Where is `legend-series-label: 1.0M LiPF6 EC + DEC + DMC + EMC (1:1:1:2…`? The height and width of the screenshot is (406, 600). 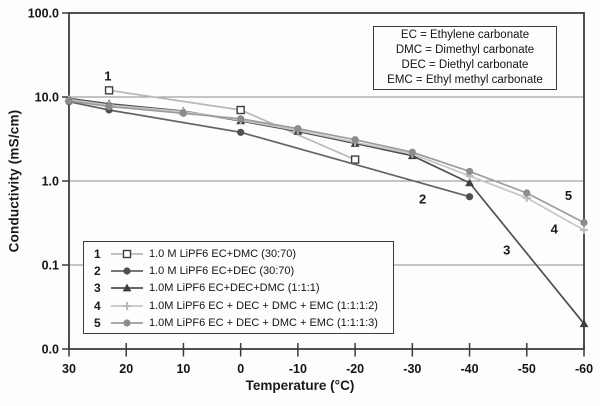 legend-series-label: 1.0M LiPF6 EC + DEC + DMC + EMC (1:1:1:2… is located at coordinates (263, 305).